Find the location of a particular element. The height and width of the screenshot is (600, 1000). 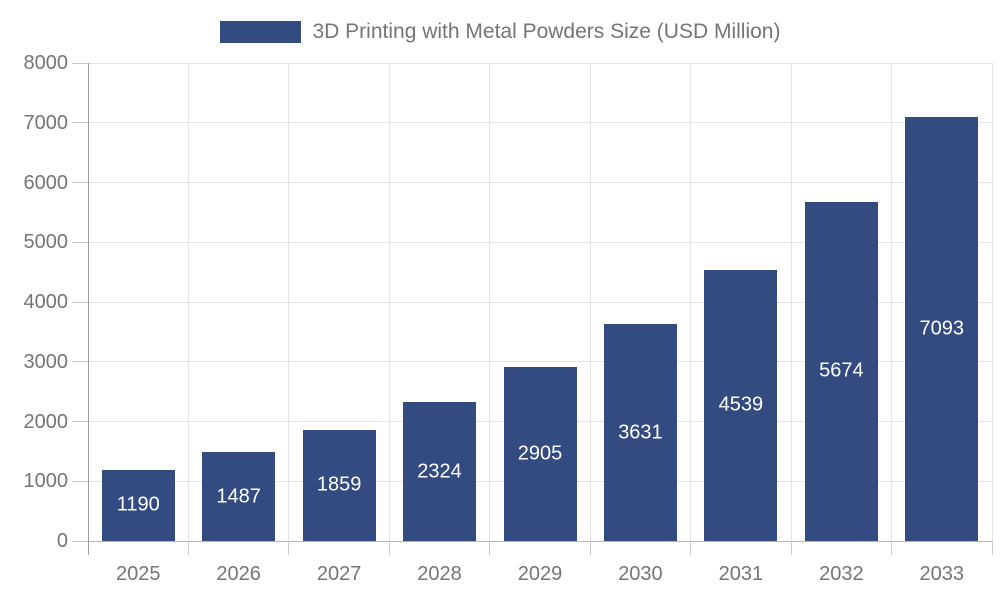

bar-value-label: 2905 is located at coordinates (540, 453).